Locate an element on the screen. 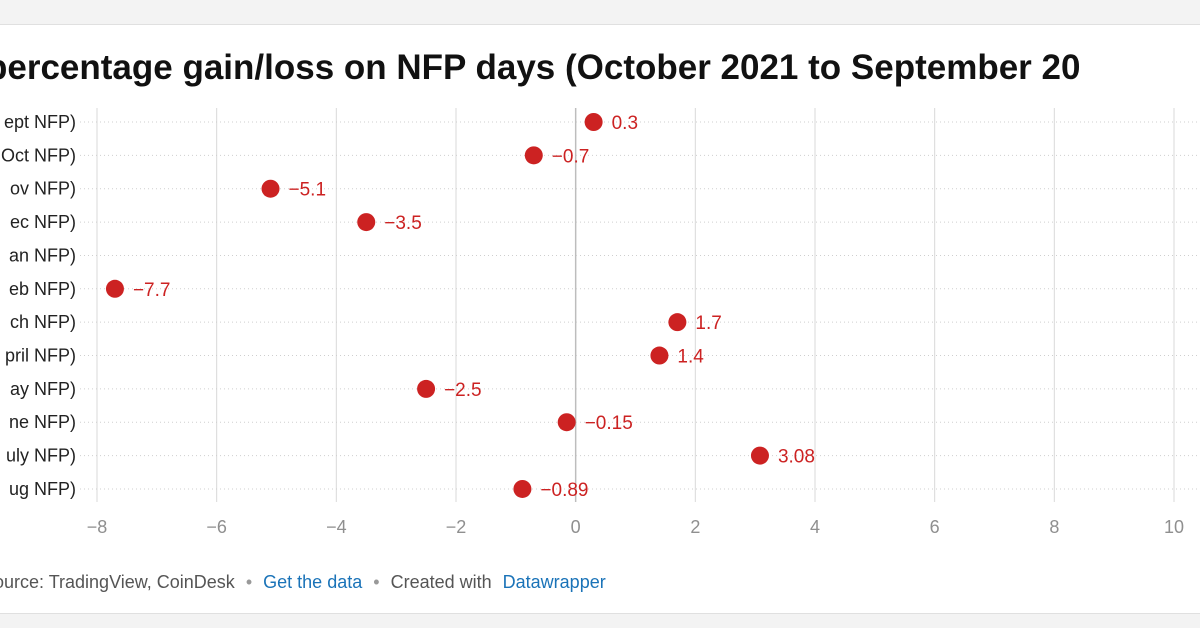 Image resolution: width=1200 pixels, height=628 pixels. category-label: ch NFP) is located at coordinates (43, 322).